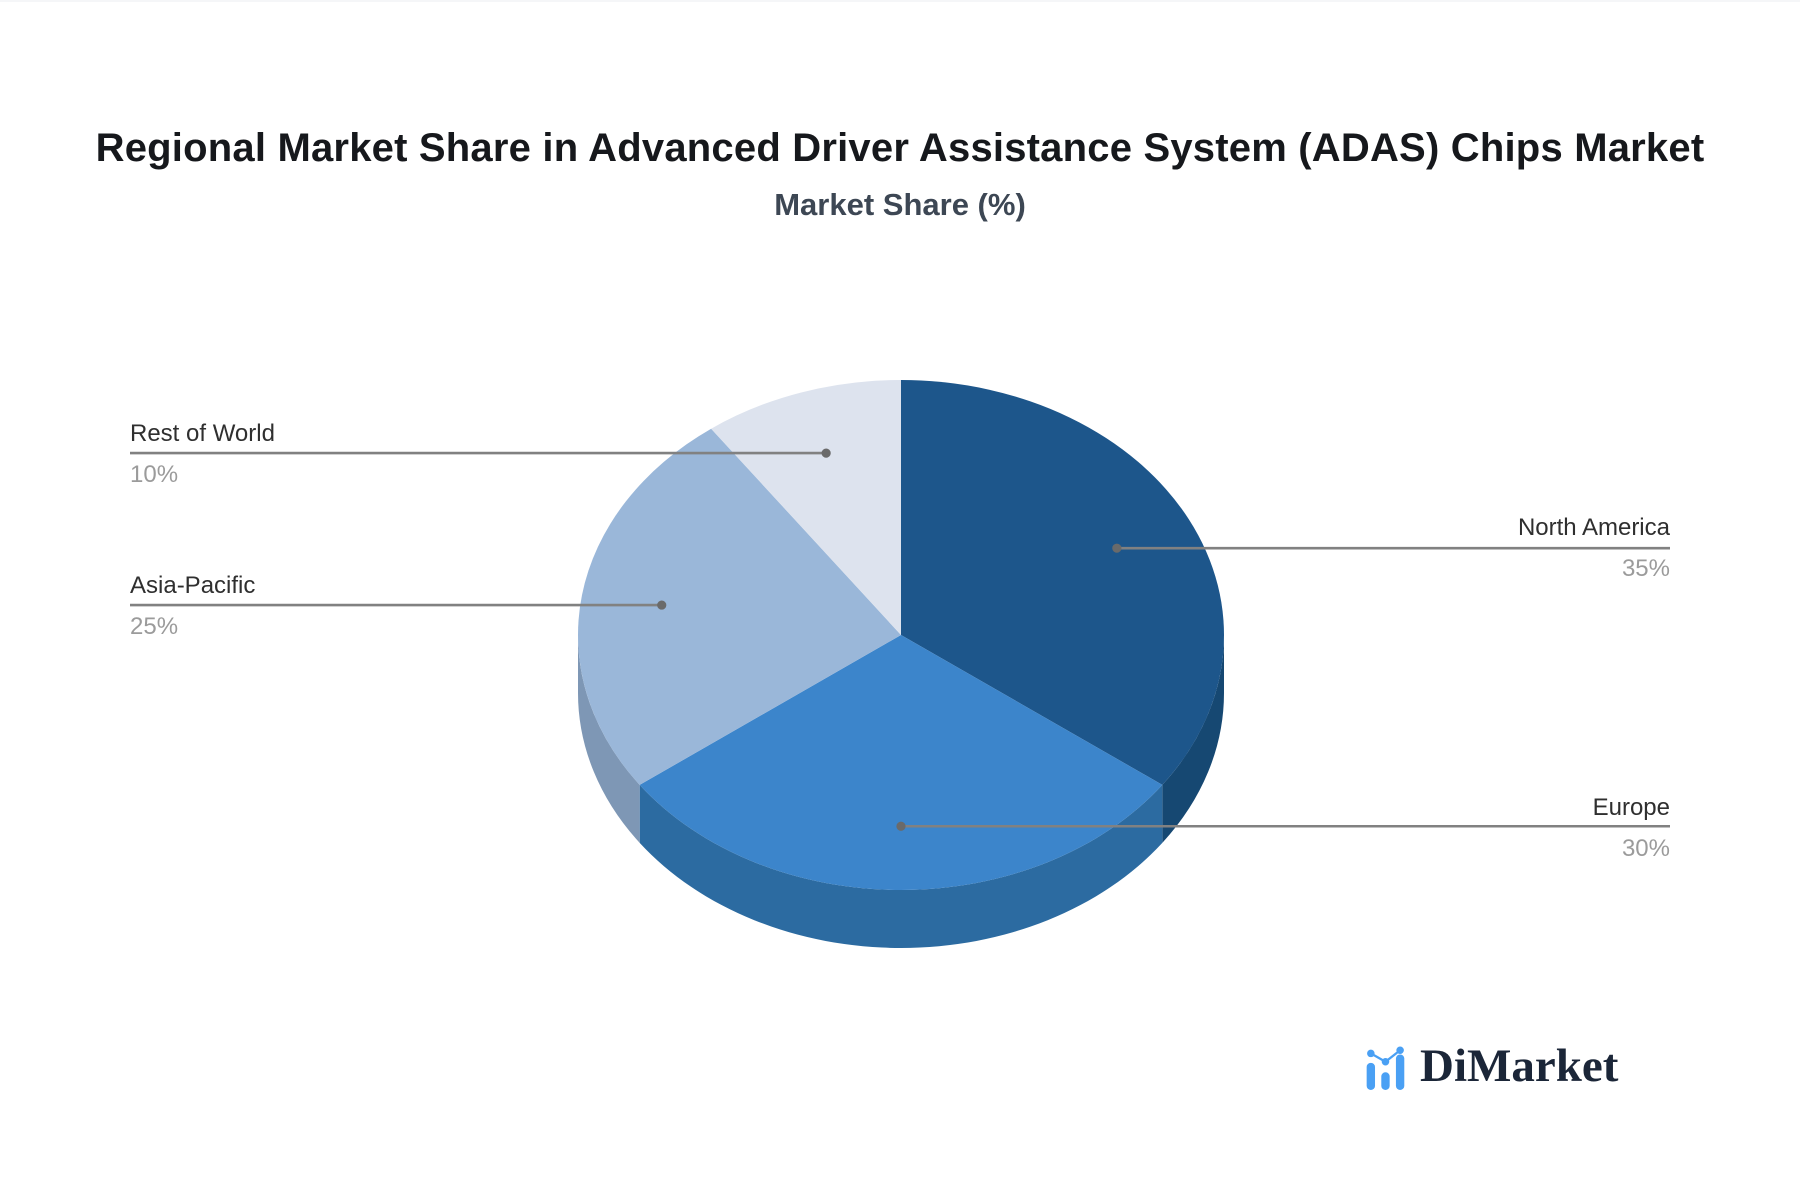  I want to click on callout-dot-rest-of-world, so click(826, 453).